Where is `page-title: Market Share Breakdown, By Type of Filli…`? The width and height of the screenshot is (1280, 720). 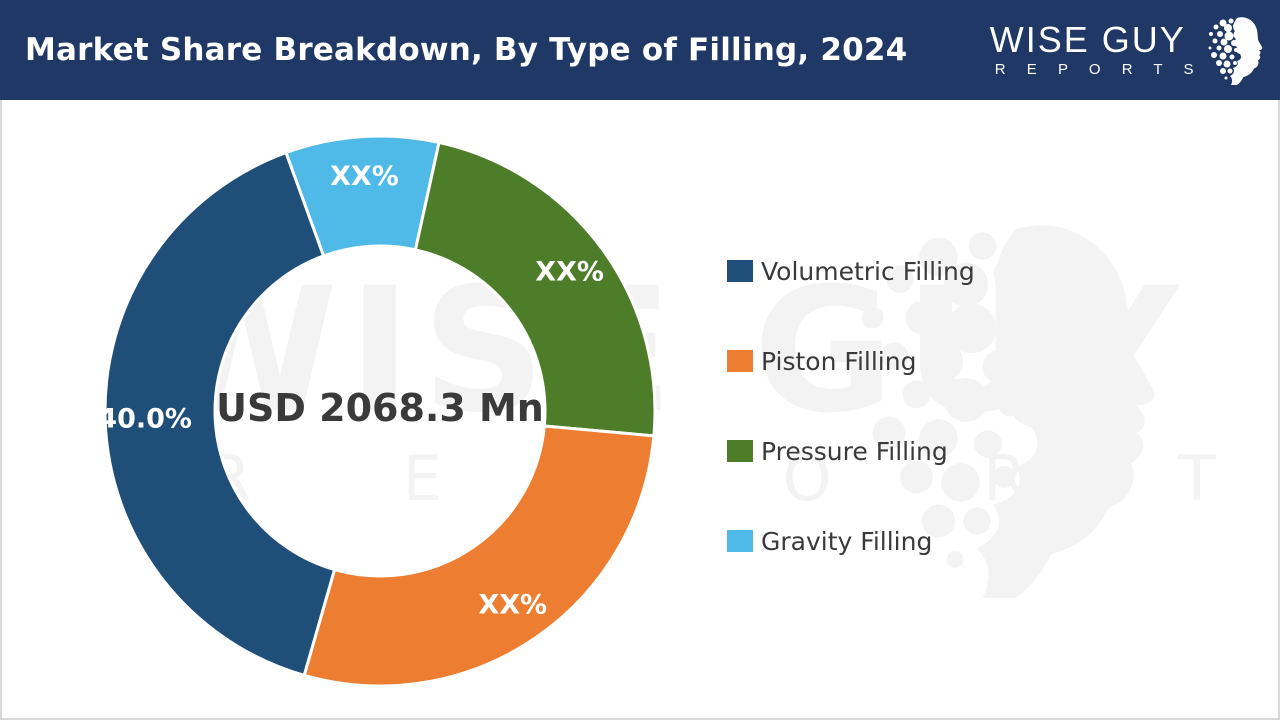
page-title: Market Share Breakdown, By Type of Filli… is located at coordinates (466, 50).